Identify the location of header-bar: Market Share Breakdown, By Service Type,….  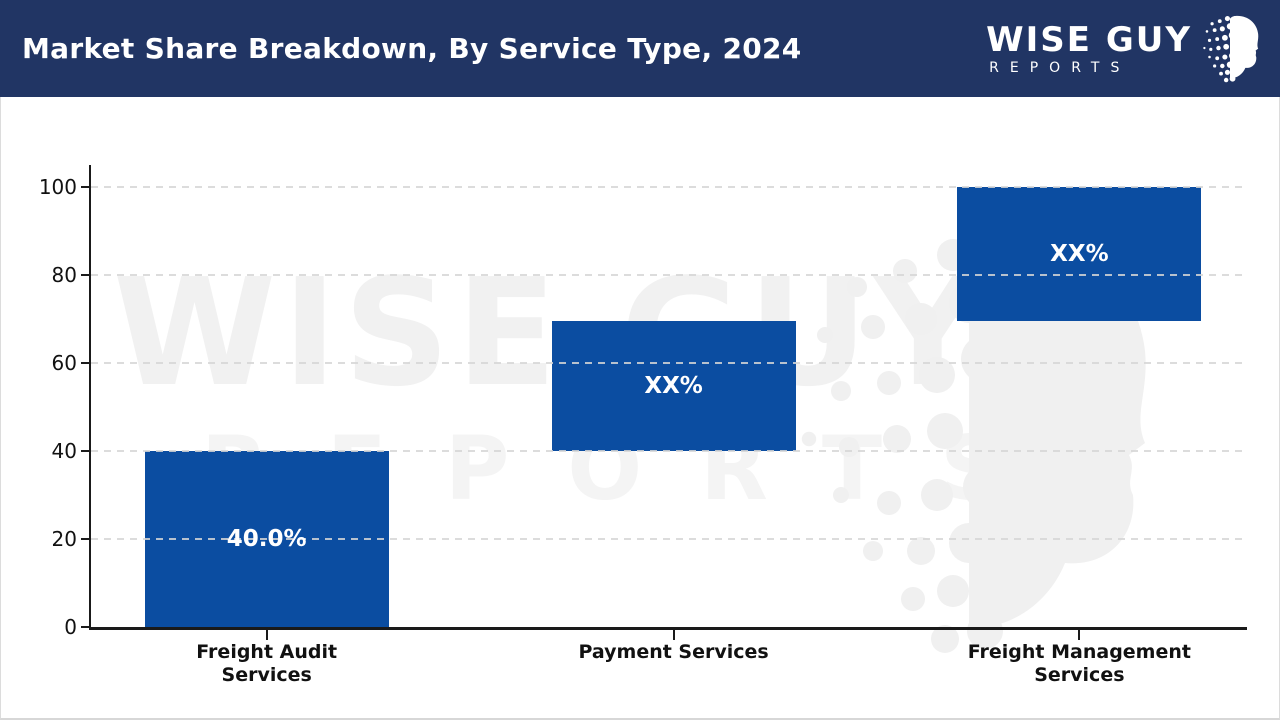
(640, 48).